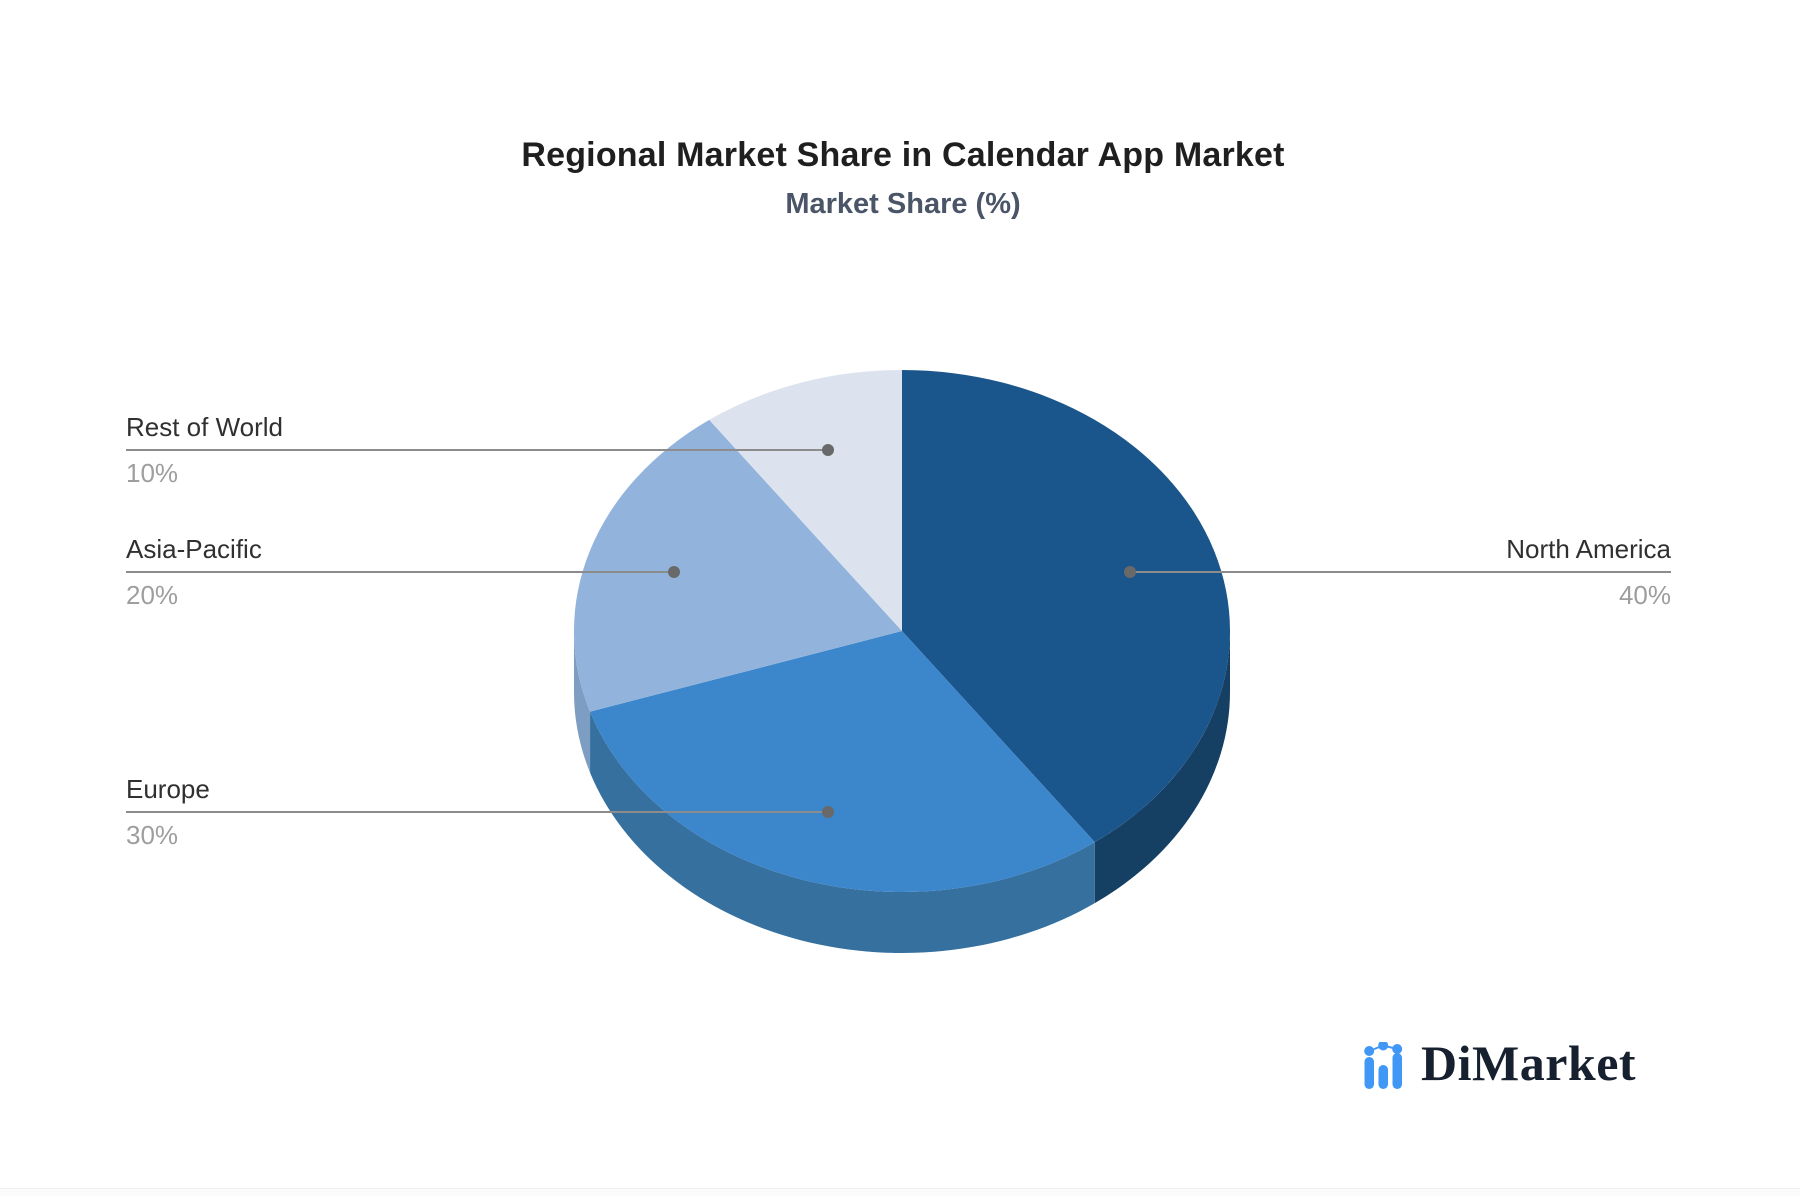 The height and width of the screenshot is (1196, 1800). Describe the element at coordinates (674, 572) in the screenshot. I see `leader-dot-Asia-Pacific` at that location.